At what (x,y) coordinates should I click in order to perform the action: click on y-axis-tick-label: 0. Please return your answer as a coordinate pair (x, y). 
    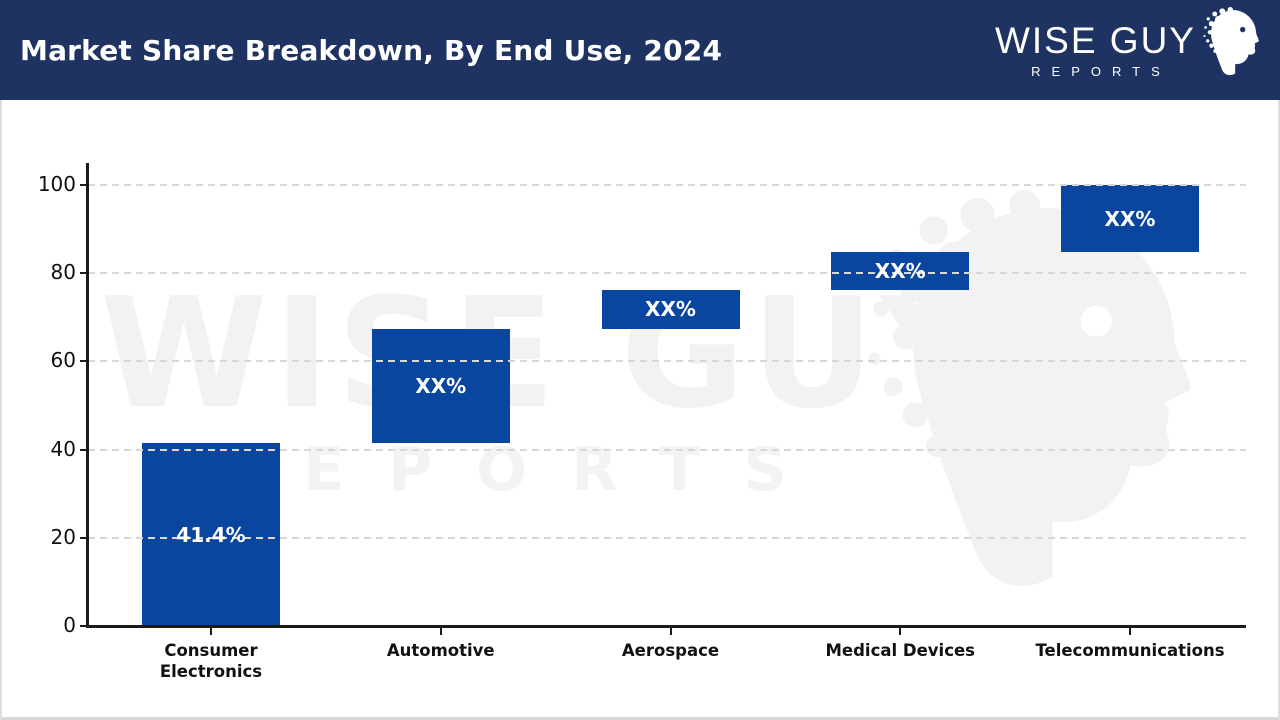
    Looking at the image, I should click on (69, 625).